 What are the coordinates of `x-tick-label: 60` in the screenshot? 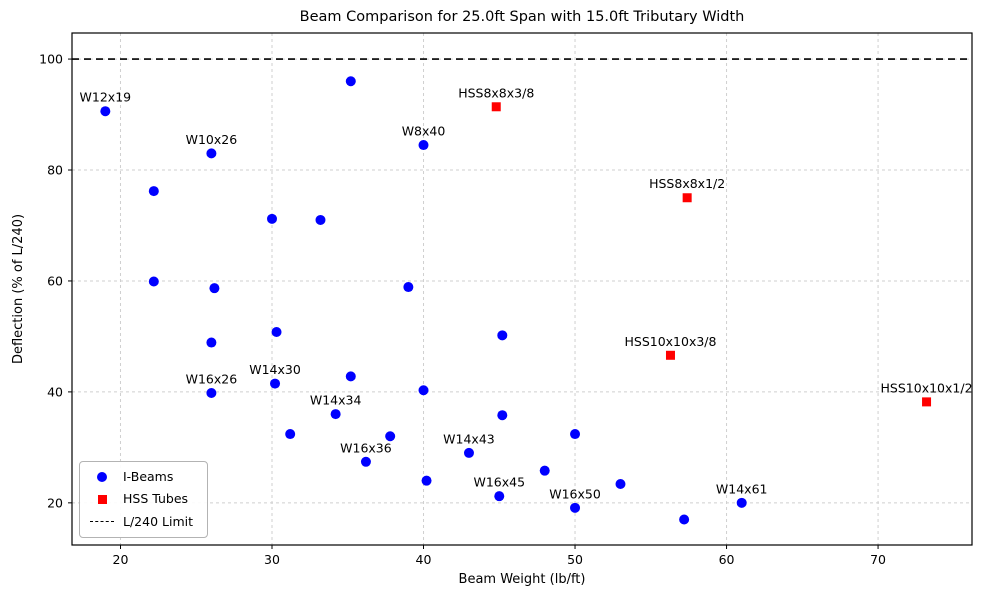 It's located at (727, 559).